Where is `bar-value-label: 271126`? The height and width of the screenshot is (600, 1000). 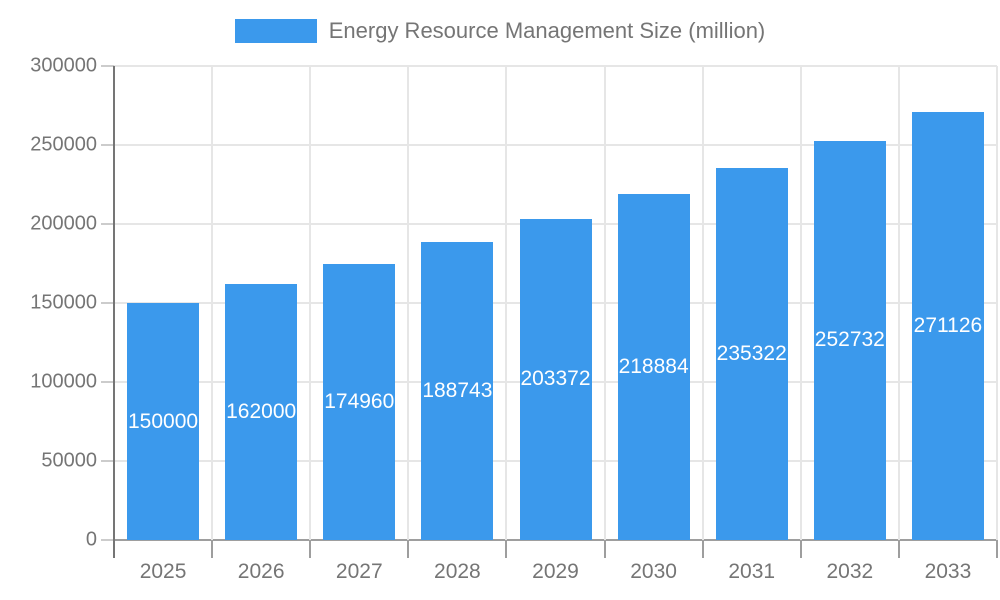 bar-value-label: 271126 is located at coordinates (948, 325).